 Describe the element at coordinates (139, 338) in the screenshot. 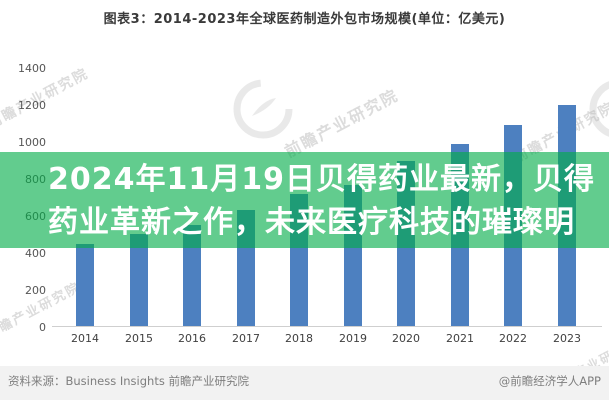

I see `x-axis-tick-label: 2015` at that location.